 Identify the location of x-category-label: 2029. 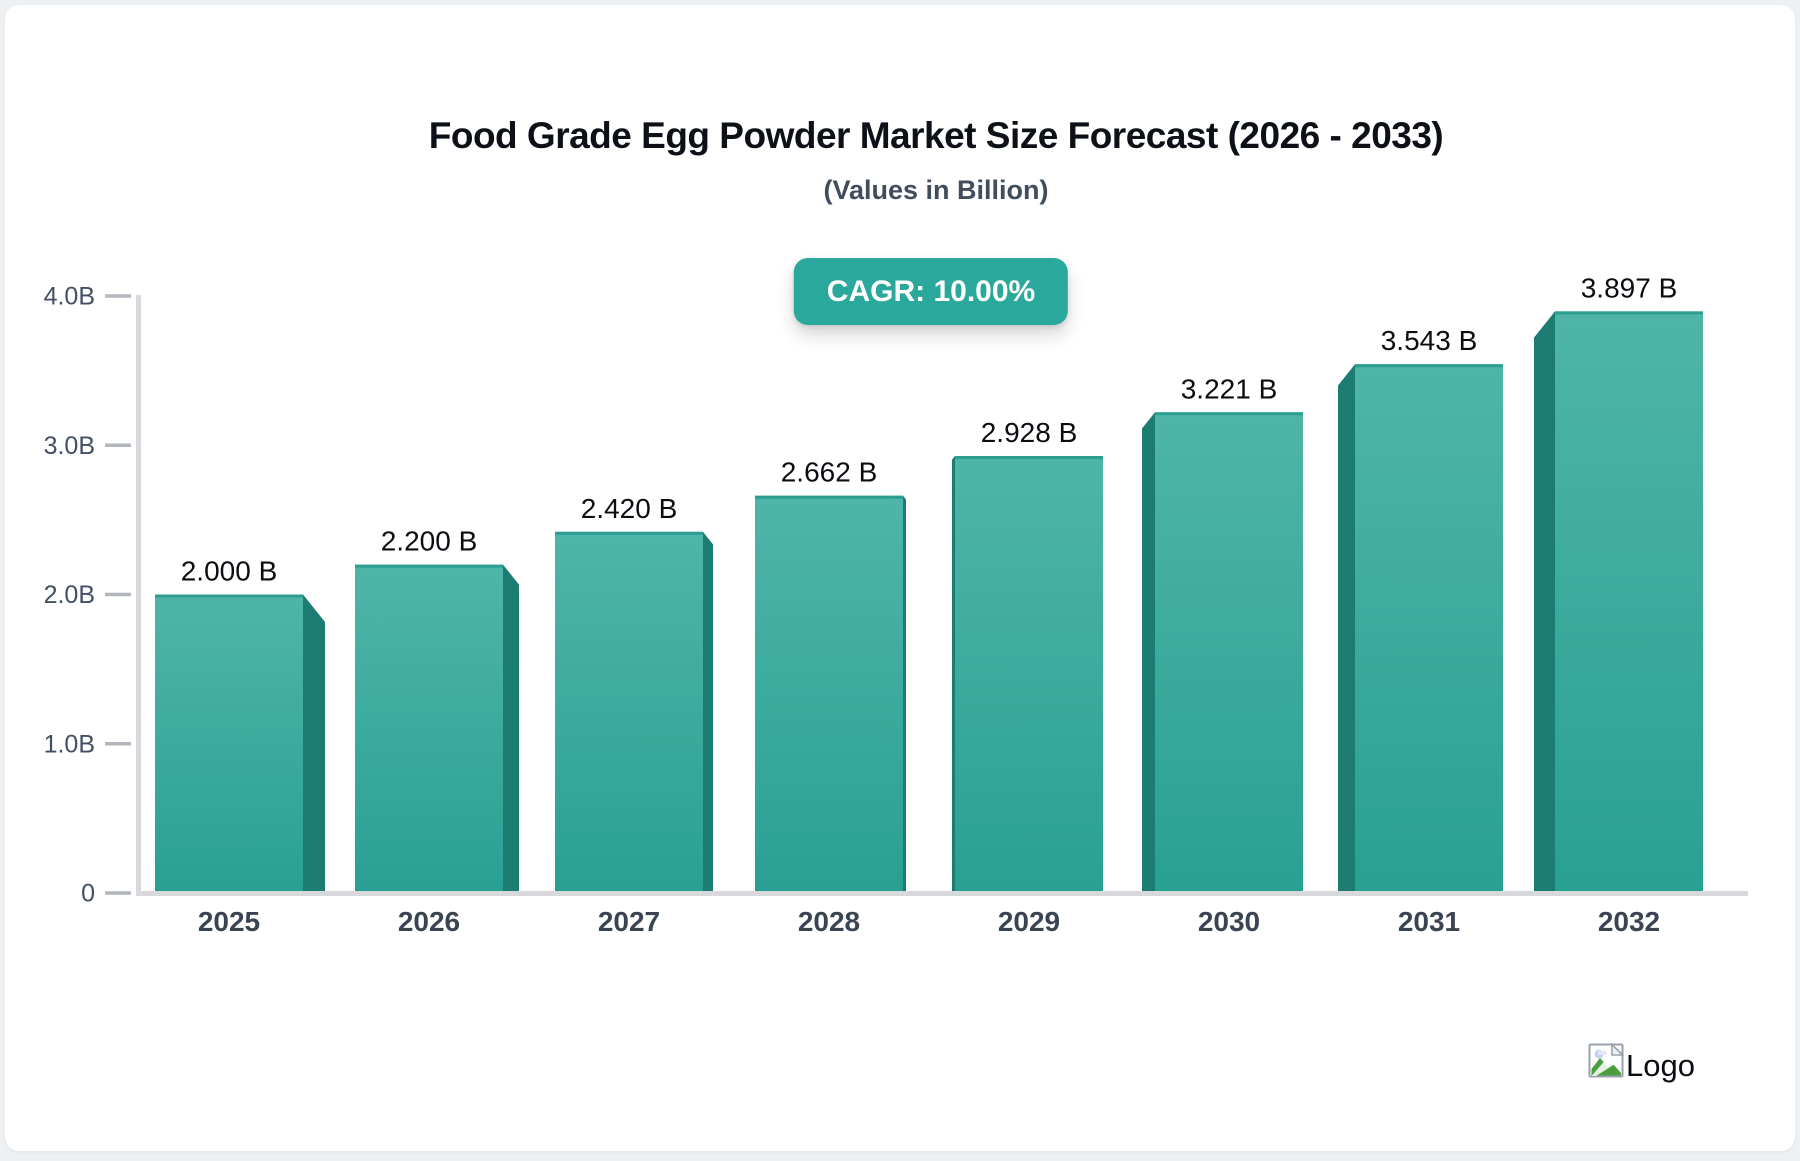
(1029, 921).